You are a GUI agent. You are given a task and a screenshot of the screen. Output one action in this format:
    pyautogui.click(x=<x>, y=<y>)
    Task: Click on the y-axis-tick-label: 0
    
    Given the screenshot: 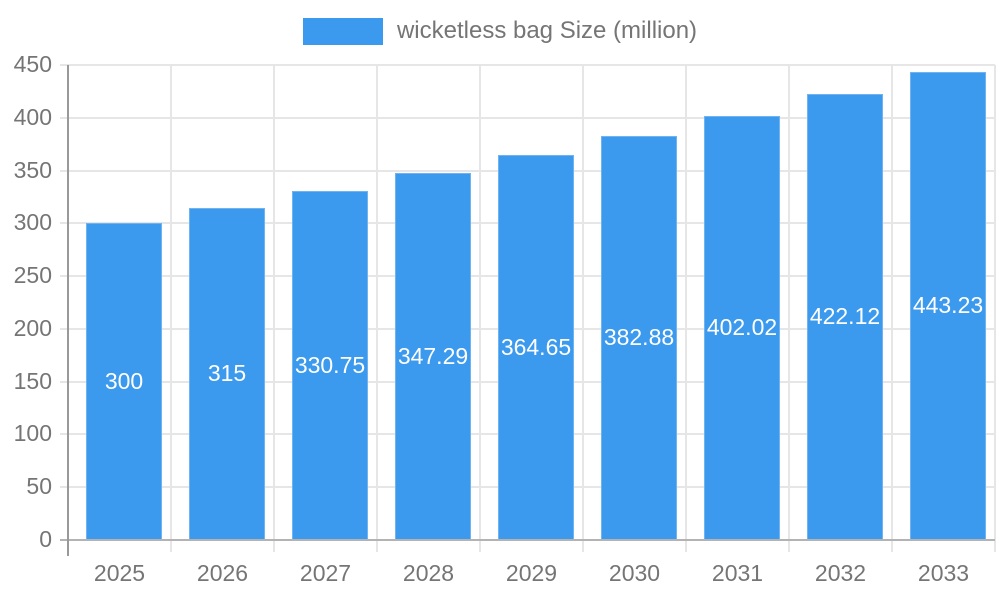 What is the action you would take?
    pyautogui.click(x=45, y=539)
    